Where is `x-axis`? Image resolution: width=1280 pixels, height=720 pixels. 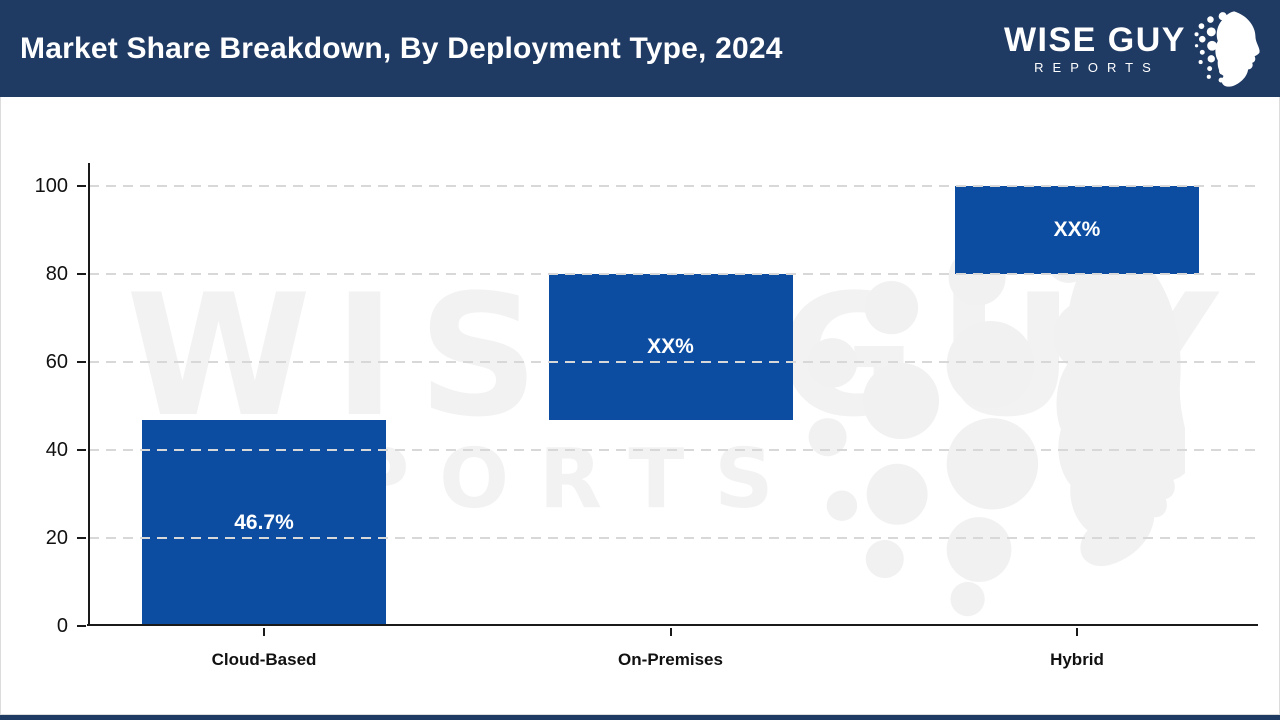
x-axis is located at coordinates (672, 625).